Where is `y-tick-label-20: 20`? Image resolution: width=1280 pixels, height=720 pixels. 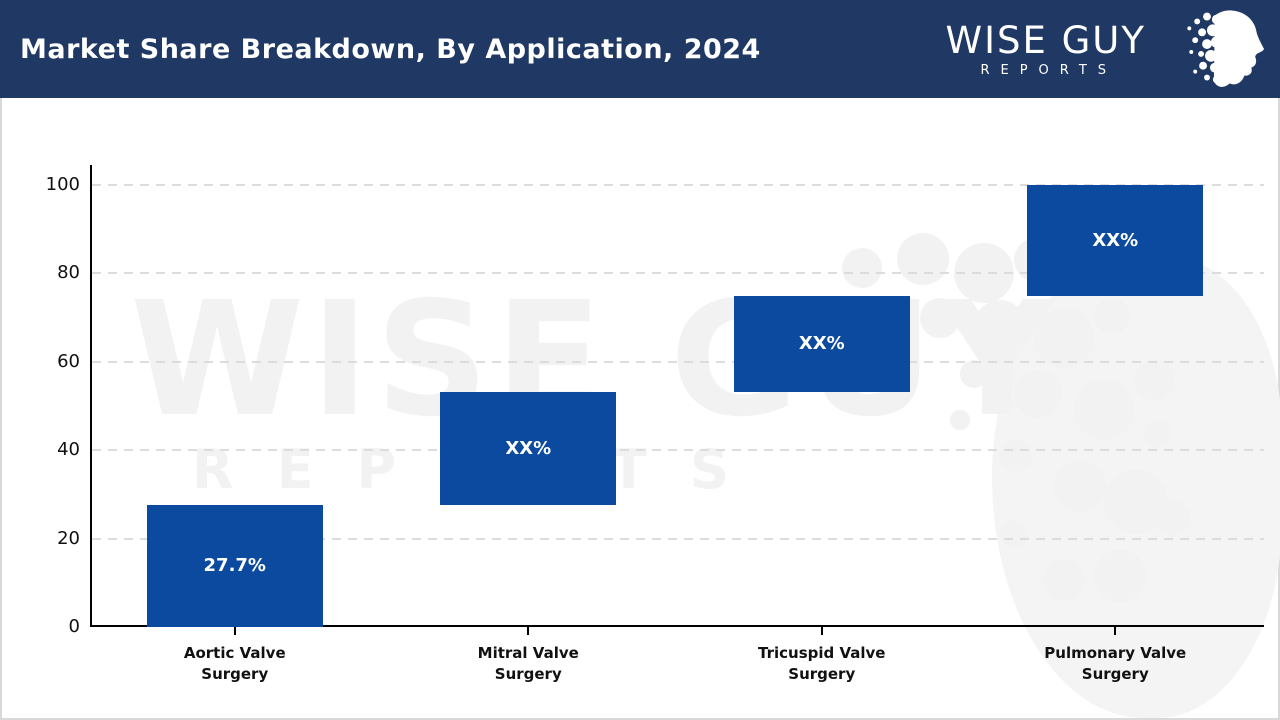
y-tick-label-20: 20 is located at coordinates (68, 538).